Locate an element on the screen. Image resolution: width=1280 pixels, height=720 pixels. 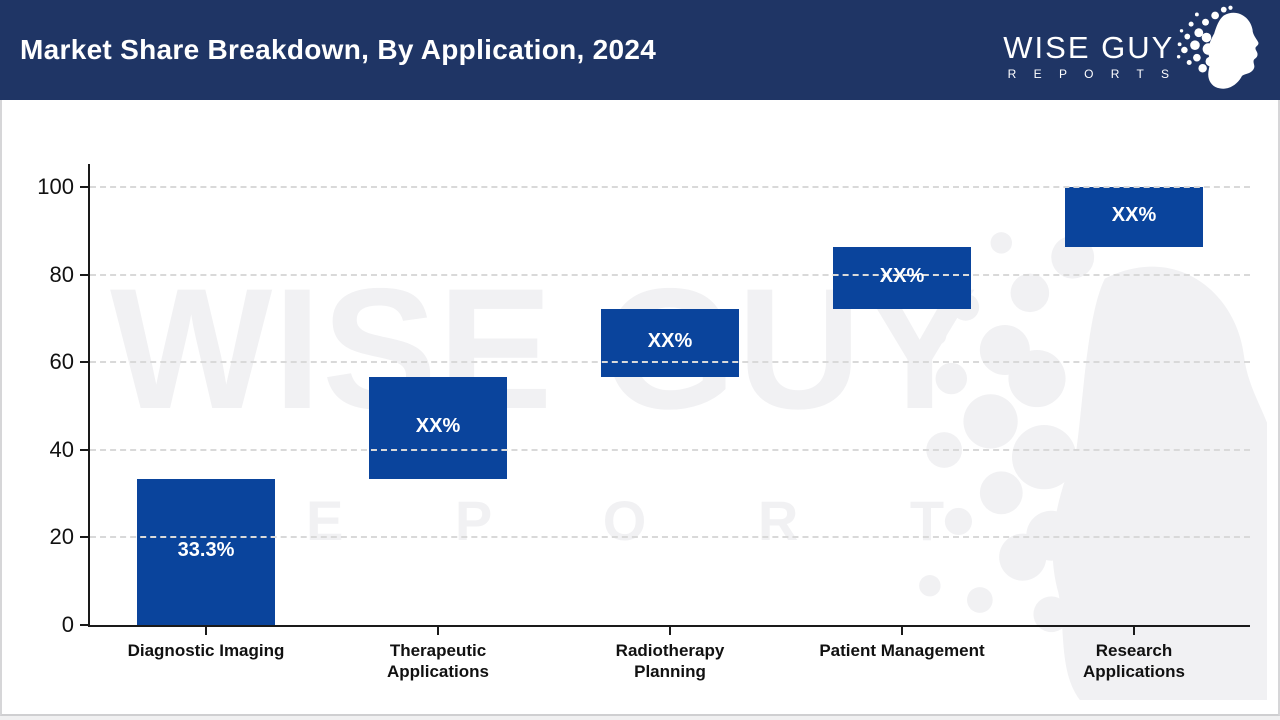
head-profile-icon is located at coordinates (1217, 47).